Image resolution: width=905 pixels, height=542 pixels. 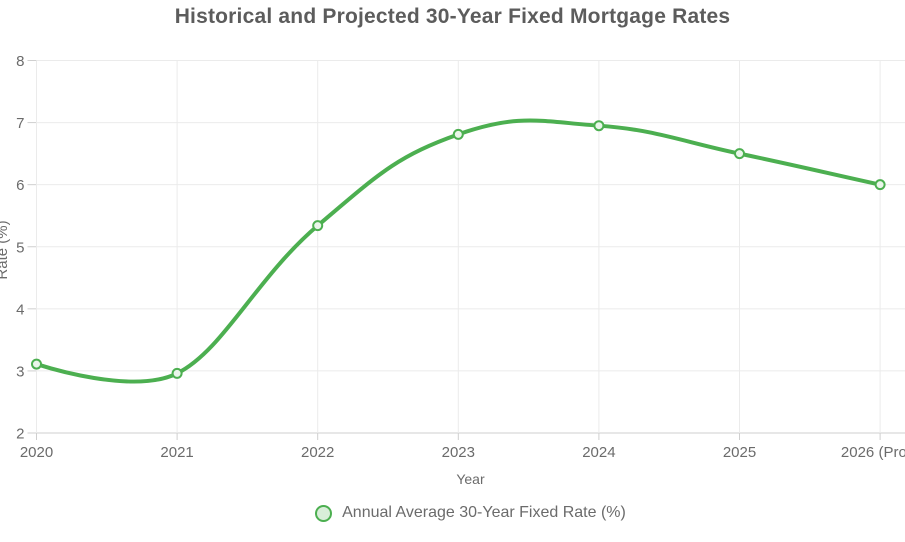 I want to click on x-tick-label-2: 2022, so click(x=317, y=452).